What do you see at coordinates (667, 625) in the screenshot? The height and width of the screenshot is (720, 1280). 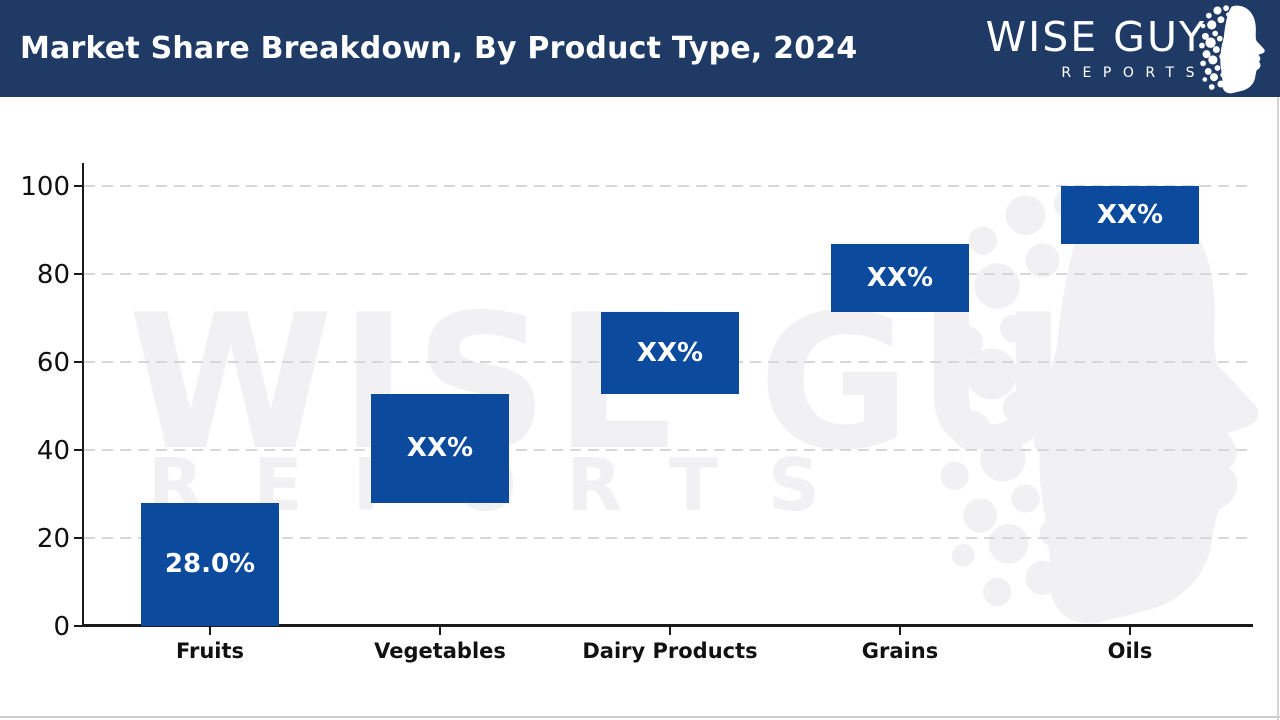 I see `x-axis-spine` at bounding box center [667, 625].